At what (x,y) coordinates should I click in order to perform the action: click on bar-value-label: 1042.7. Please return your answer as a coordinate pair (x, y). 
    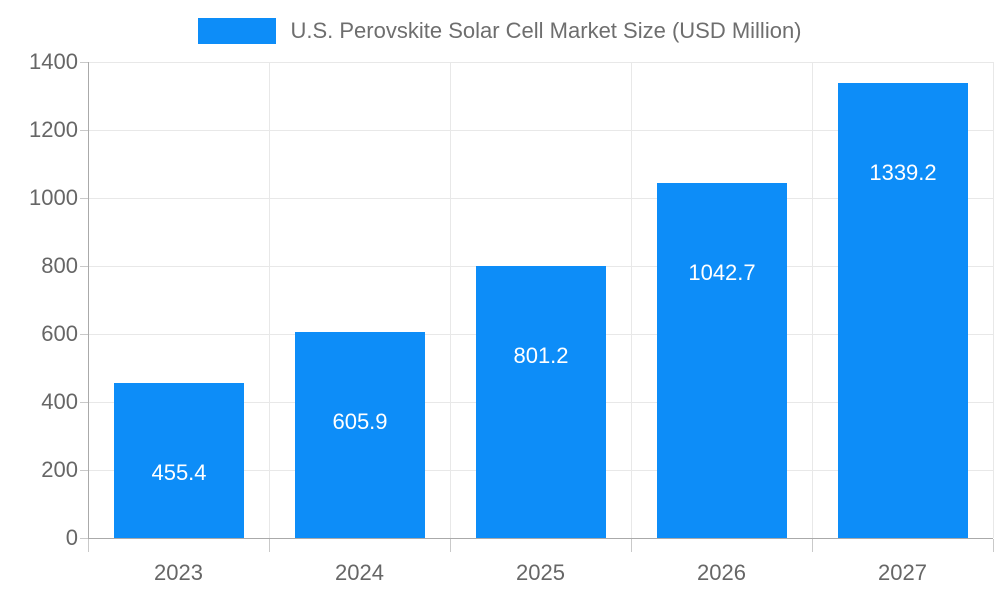
    Looking at the image, I should click on (722, 273).